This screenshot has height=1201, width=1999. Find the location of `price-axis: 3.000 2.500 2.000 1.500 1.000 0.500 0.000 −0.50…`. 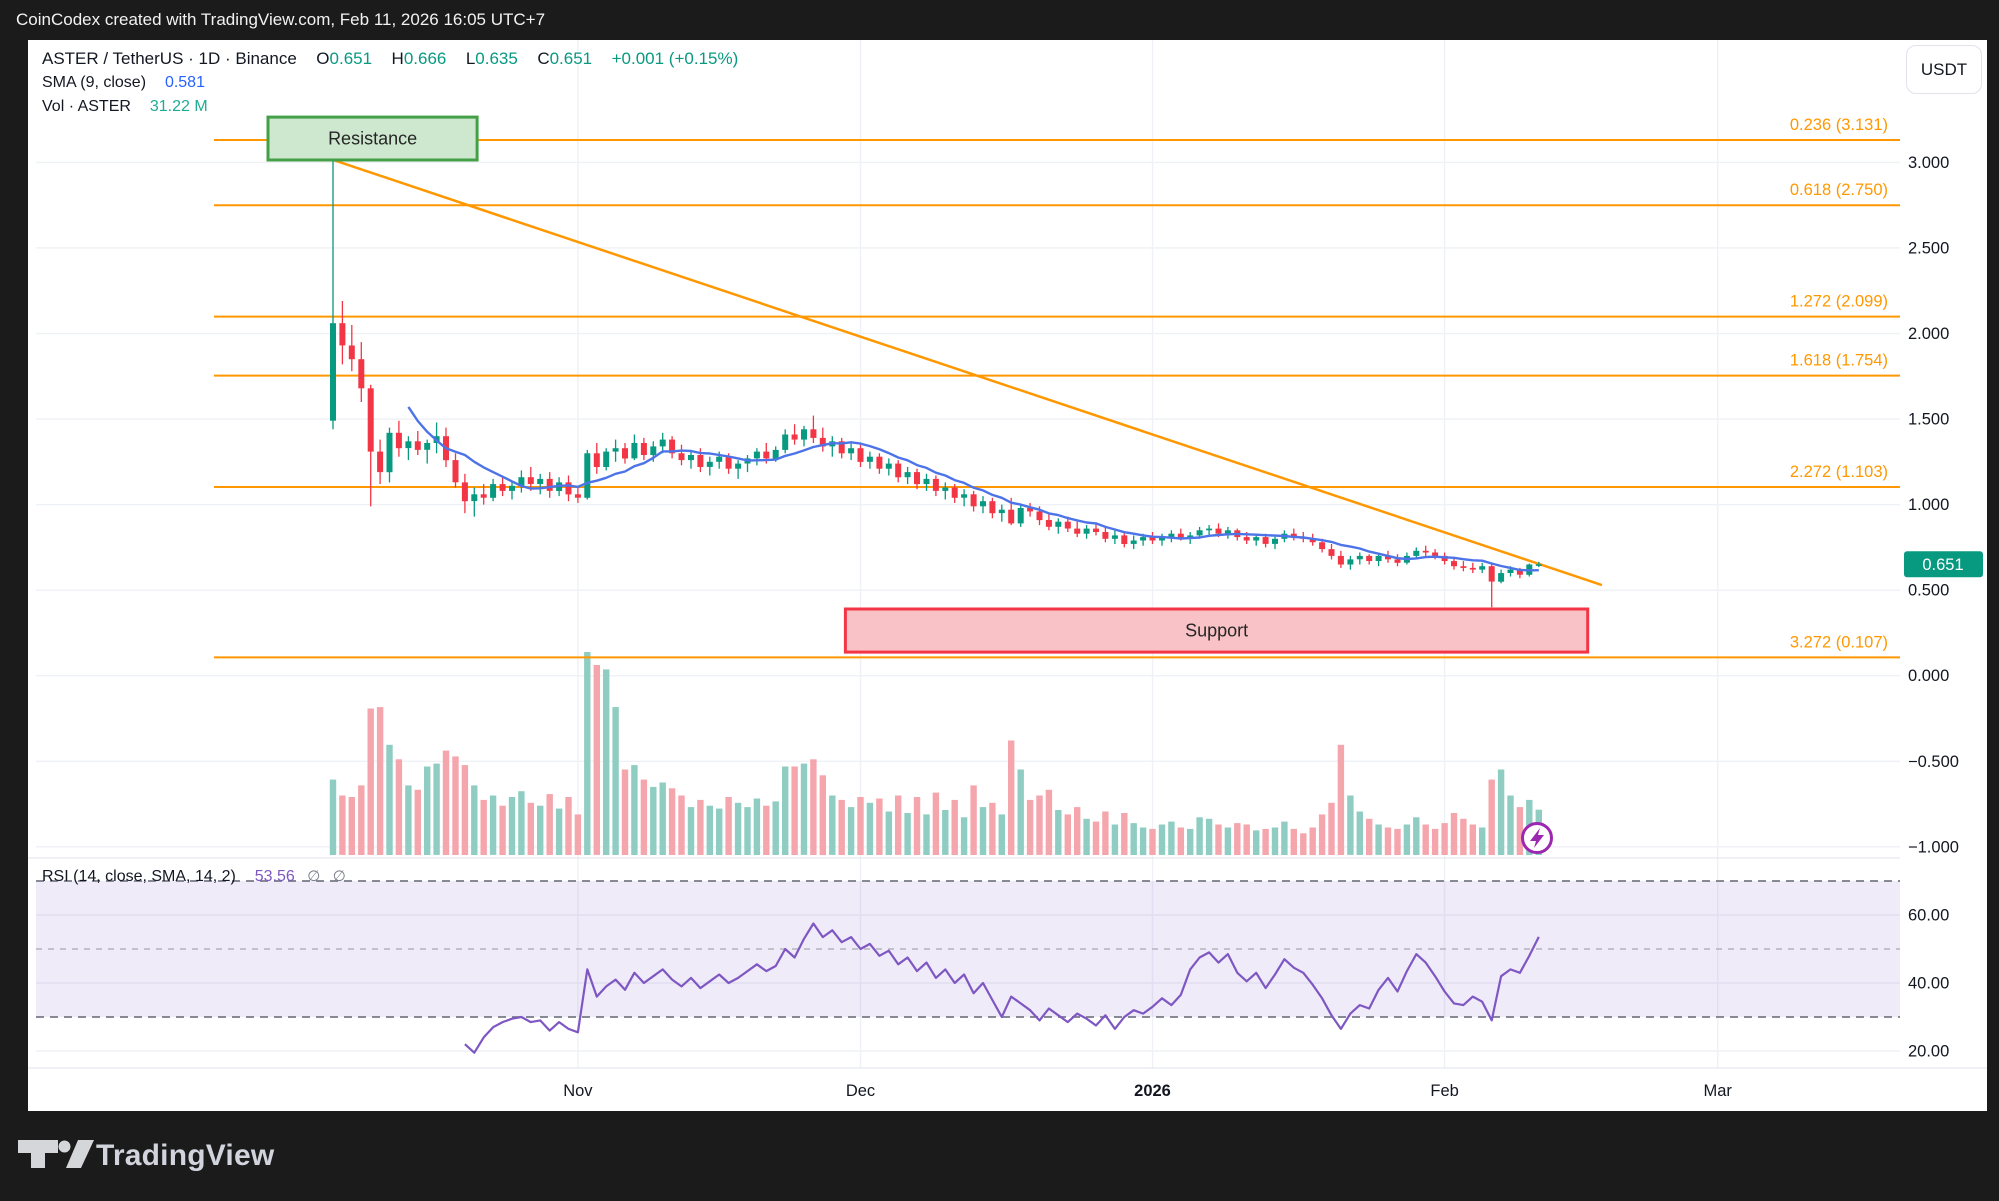

price-axis: 3.000 2.500 2.000 1.500 1.000 0.500 0.000 −0.50… is located at coordinates (1943, 607).